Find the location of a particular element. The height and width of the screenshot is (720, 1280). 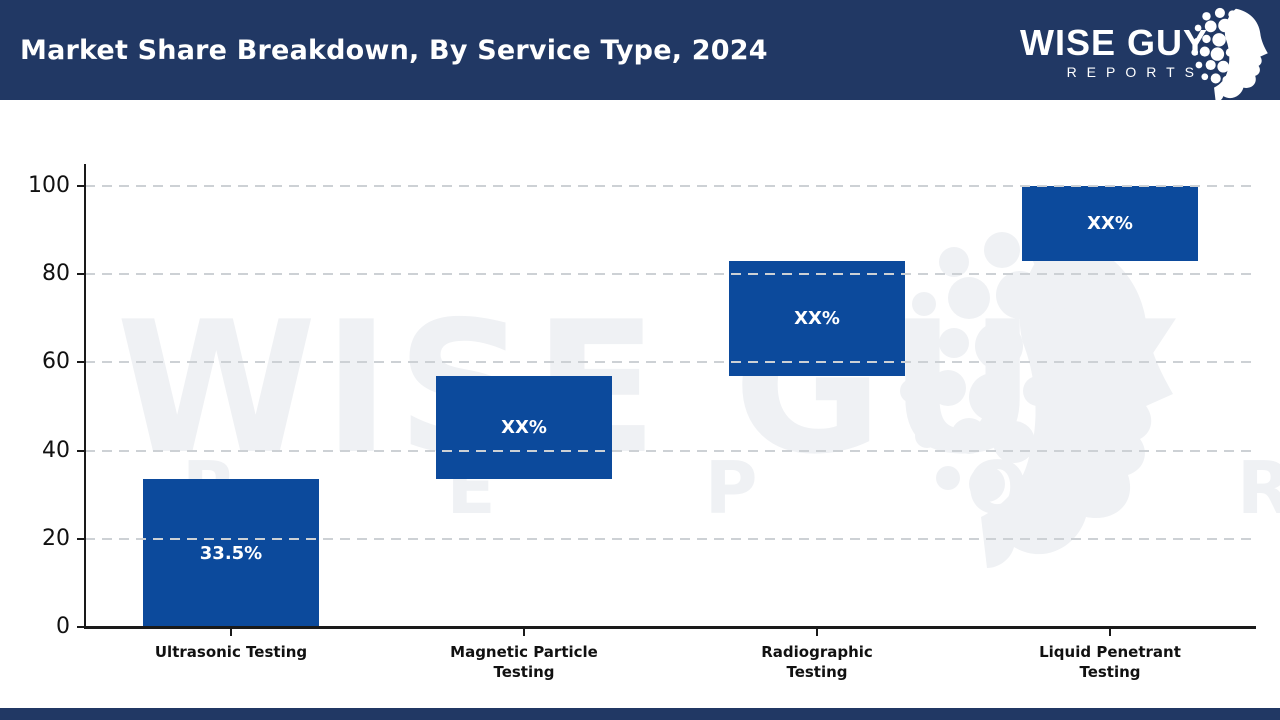

wiseguy-head-icon is located at coordinates (1229, 54).